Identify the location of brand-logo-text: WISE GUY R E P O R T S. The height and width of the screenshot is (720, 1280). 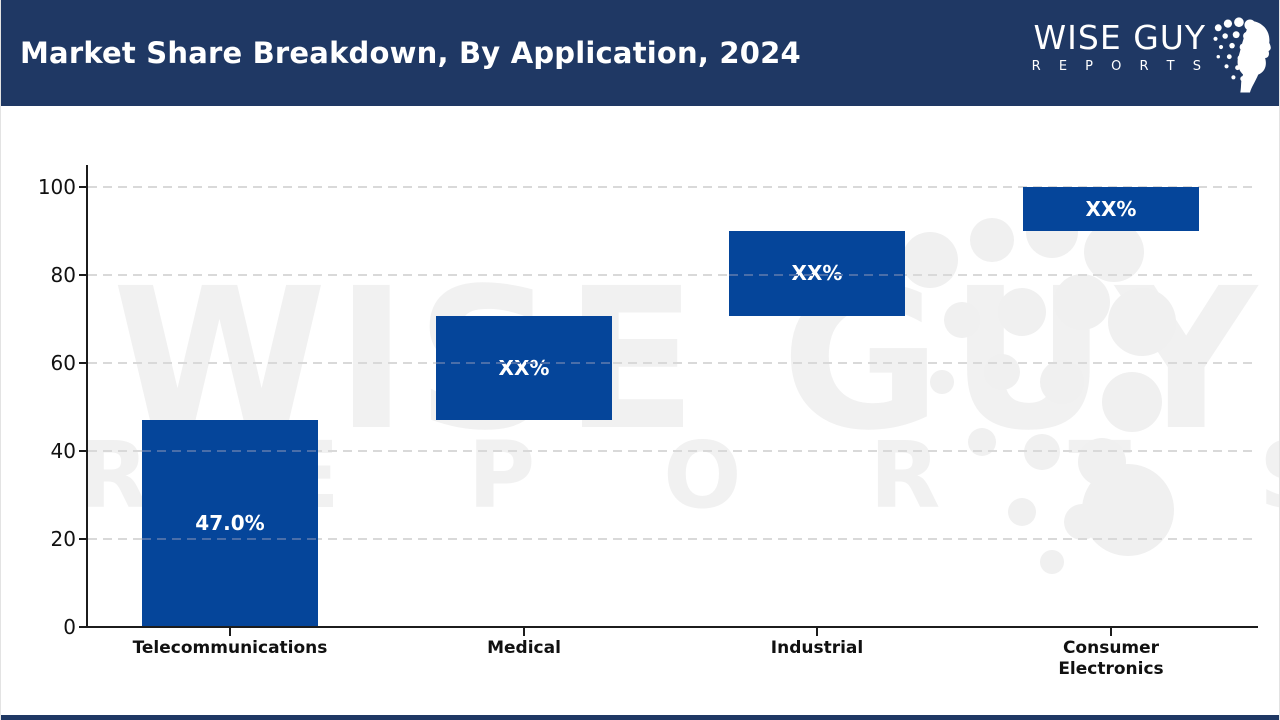
(1120, 48).